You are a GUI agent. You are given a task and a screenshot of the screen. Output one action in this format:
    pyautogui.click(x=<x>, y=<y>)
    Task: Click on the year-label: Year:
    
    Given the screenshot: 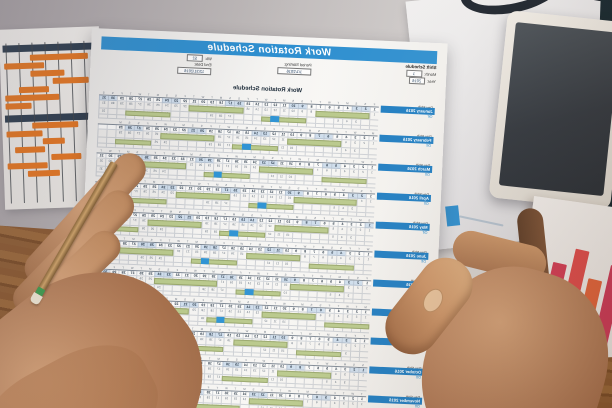 What is the action you would take?
    pyautogui.click(x=431, y=81)
    